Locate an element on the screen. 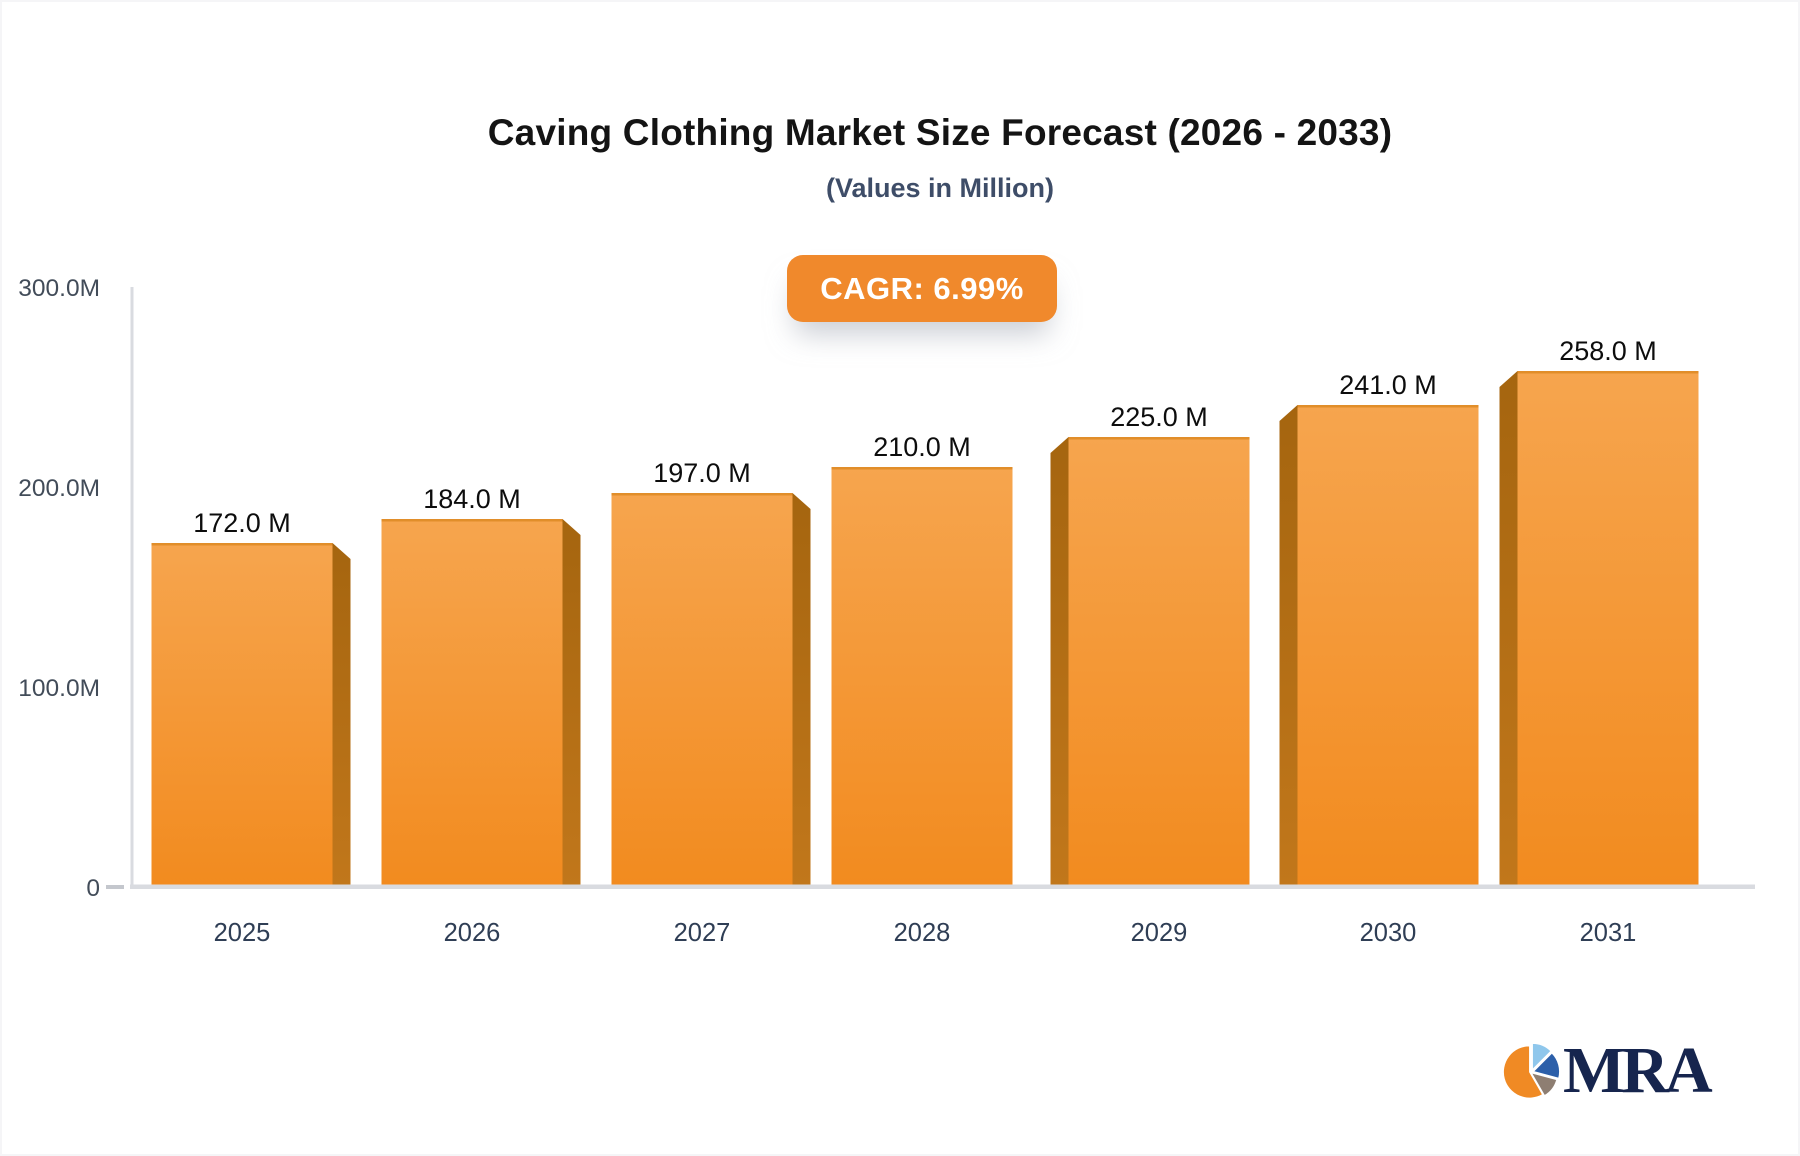  chart-subtitle: (Values in Million) is located at coordinates (940, 188).